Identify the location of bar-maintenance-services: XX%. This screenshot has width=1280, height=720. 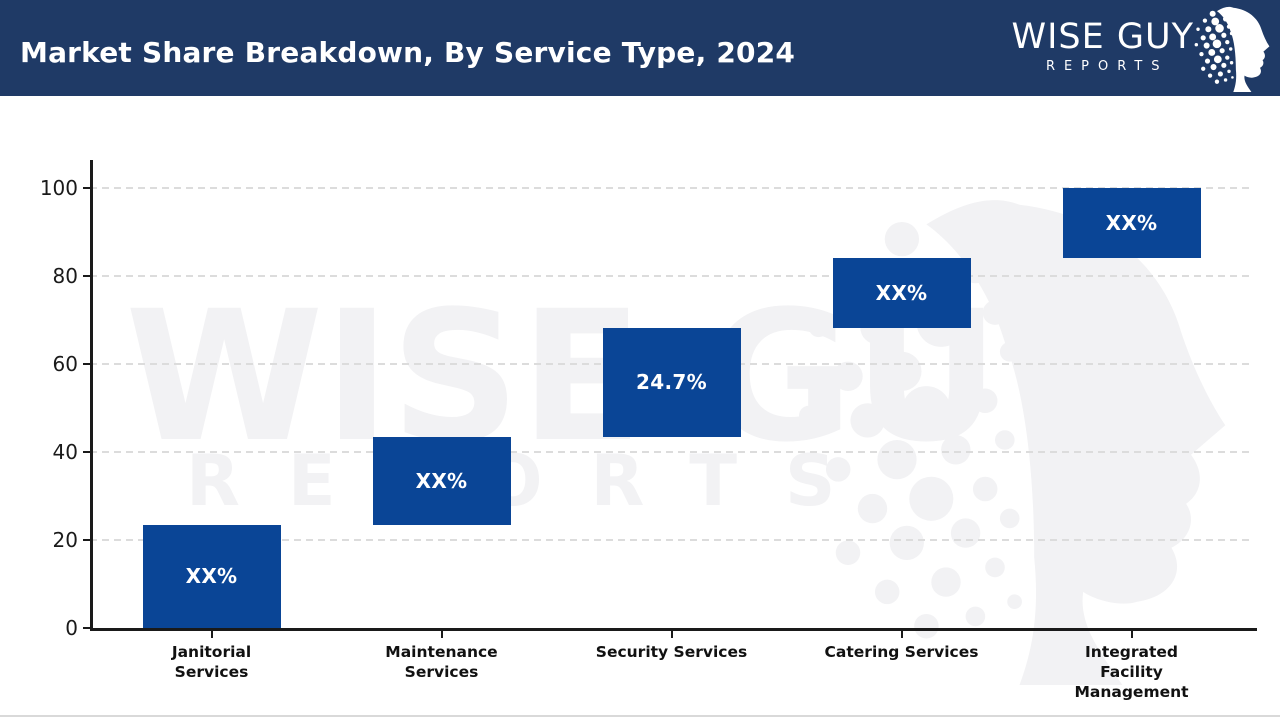
(441, 480).